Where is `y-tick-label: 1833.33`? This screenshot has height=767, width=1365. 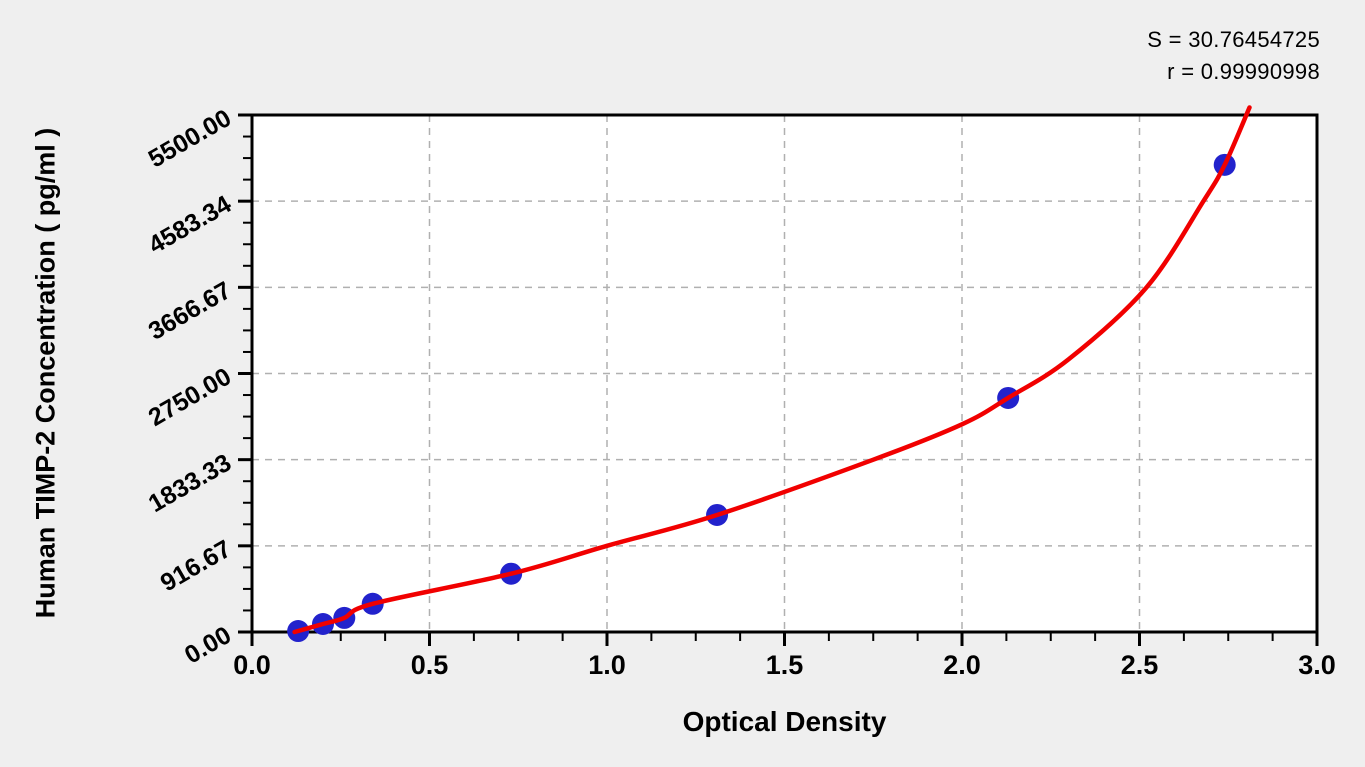 y-tick-label: 1833.33 is located at coordinates (190, 483).